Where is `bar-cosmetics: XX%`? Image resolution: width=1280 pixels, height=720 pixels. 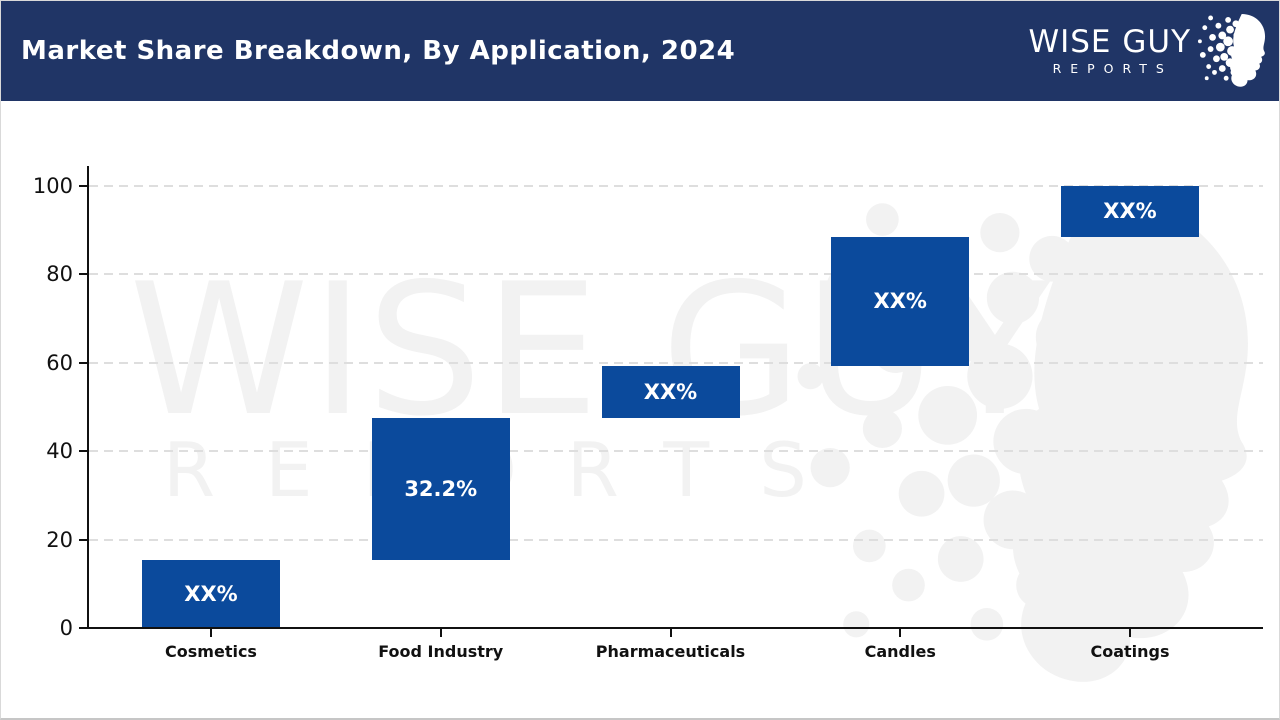
bar-cosmetics: XX% is located at coordinates (211, 594).